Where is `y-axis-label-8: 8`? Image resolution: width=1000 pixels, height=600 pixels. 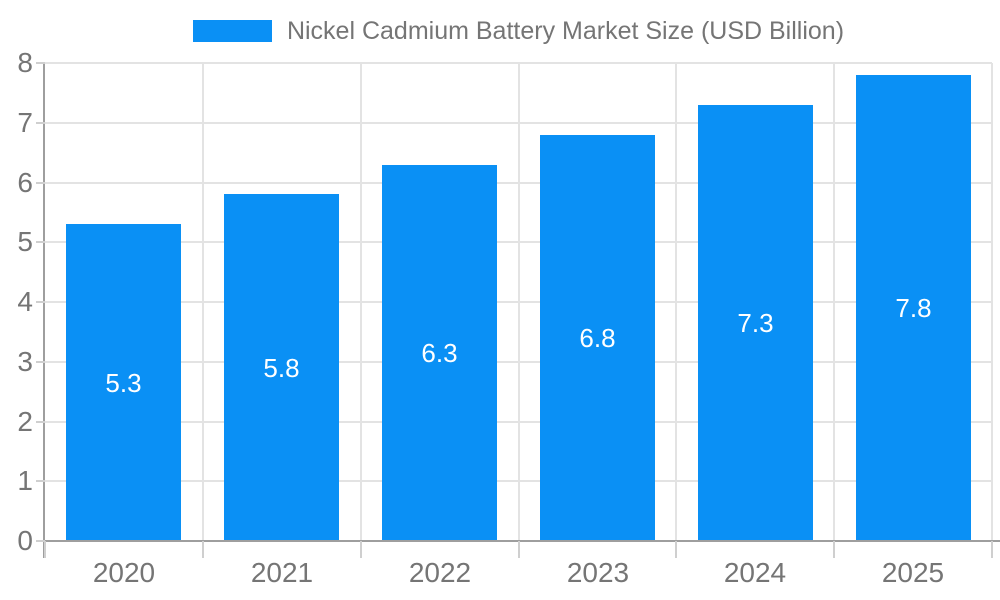 y-axis-label-8: 8 is located at coordinates (25, 62).